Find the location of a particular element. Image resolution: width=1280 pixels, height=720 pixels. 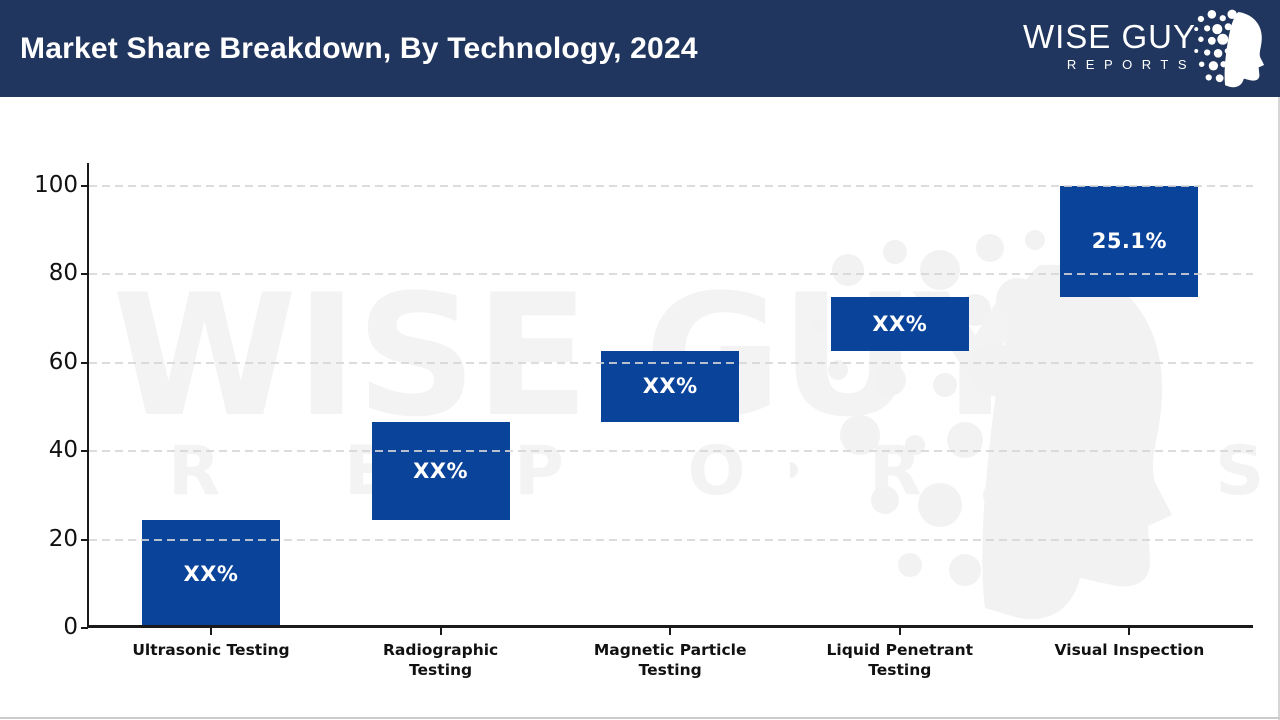

y-tick-label: 60 is located at coordinates (63, 361).